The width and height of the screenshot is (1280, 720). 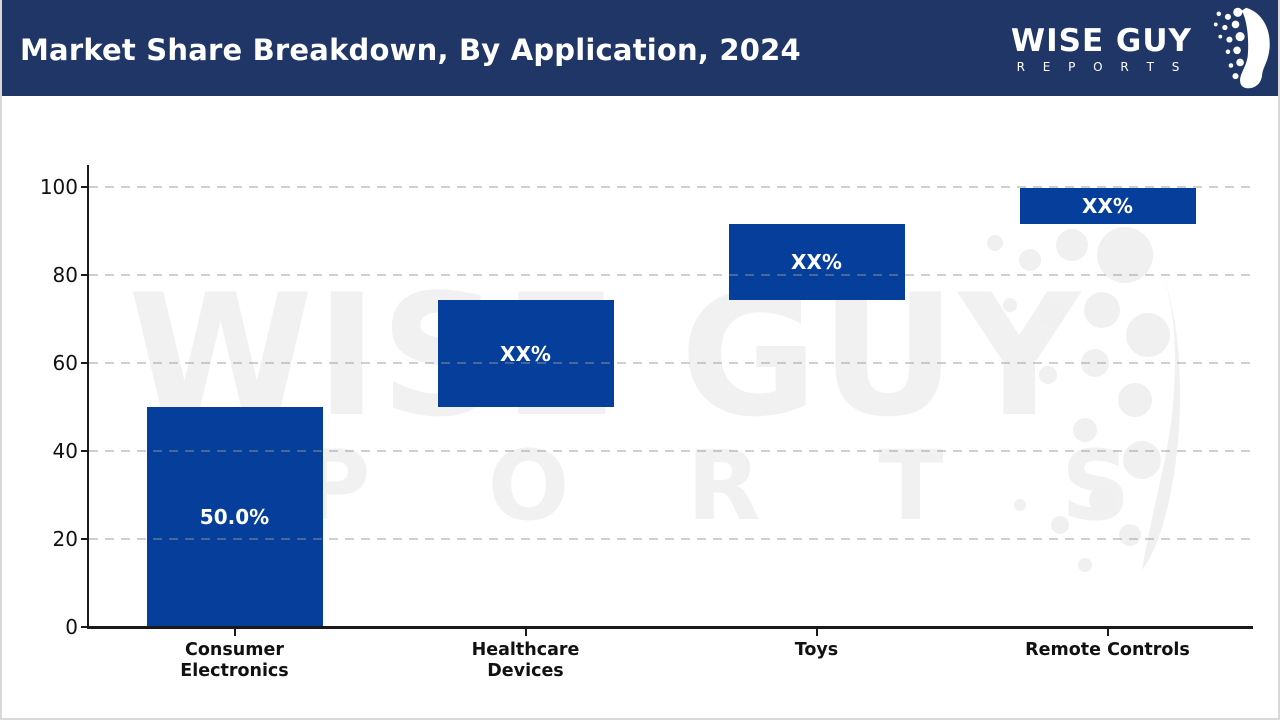 I want to click on y-tick-label-0: 0, so click(x=71, y=627).